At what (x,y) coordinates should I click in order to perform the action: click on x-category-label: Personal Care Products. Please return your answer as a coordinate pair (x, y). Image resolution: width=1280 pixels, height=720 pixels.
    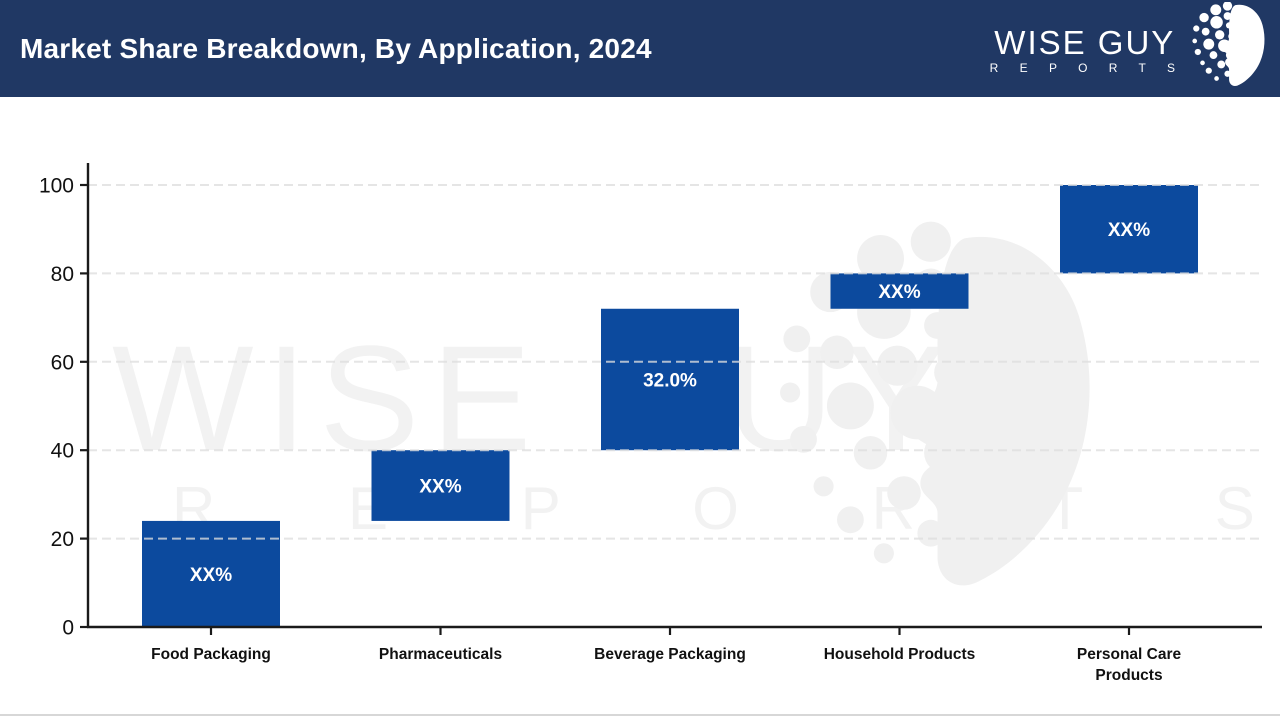
    Looking at the image, I should click on (1129, 665).